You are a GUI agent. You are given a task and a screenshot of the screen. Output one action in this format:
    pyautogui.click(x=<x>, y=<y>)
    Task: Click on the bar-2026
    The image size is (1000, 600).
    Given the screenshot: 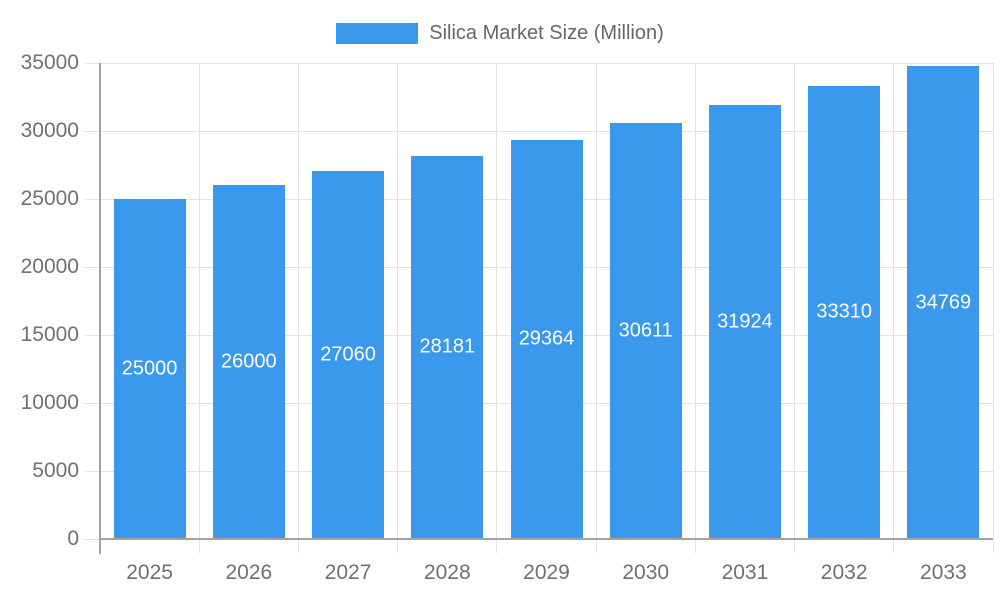 What is the action you would take?
    pyautogui.click(x=248, y=361)
    